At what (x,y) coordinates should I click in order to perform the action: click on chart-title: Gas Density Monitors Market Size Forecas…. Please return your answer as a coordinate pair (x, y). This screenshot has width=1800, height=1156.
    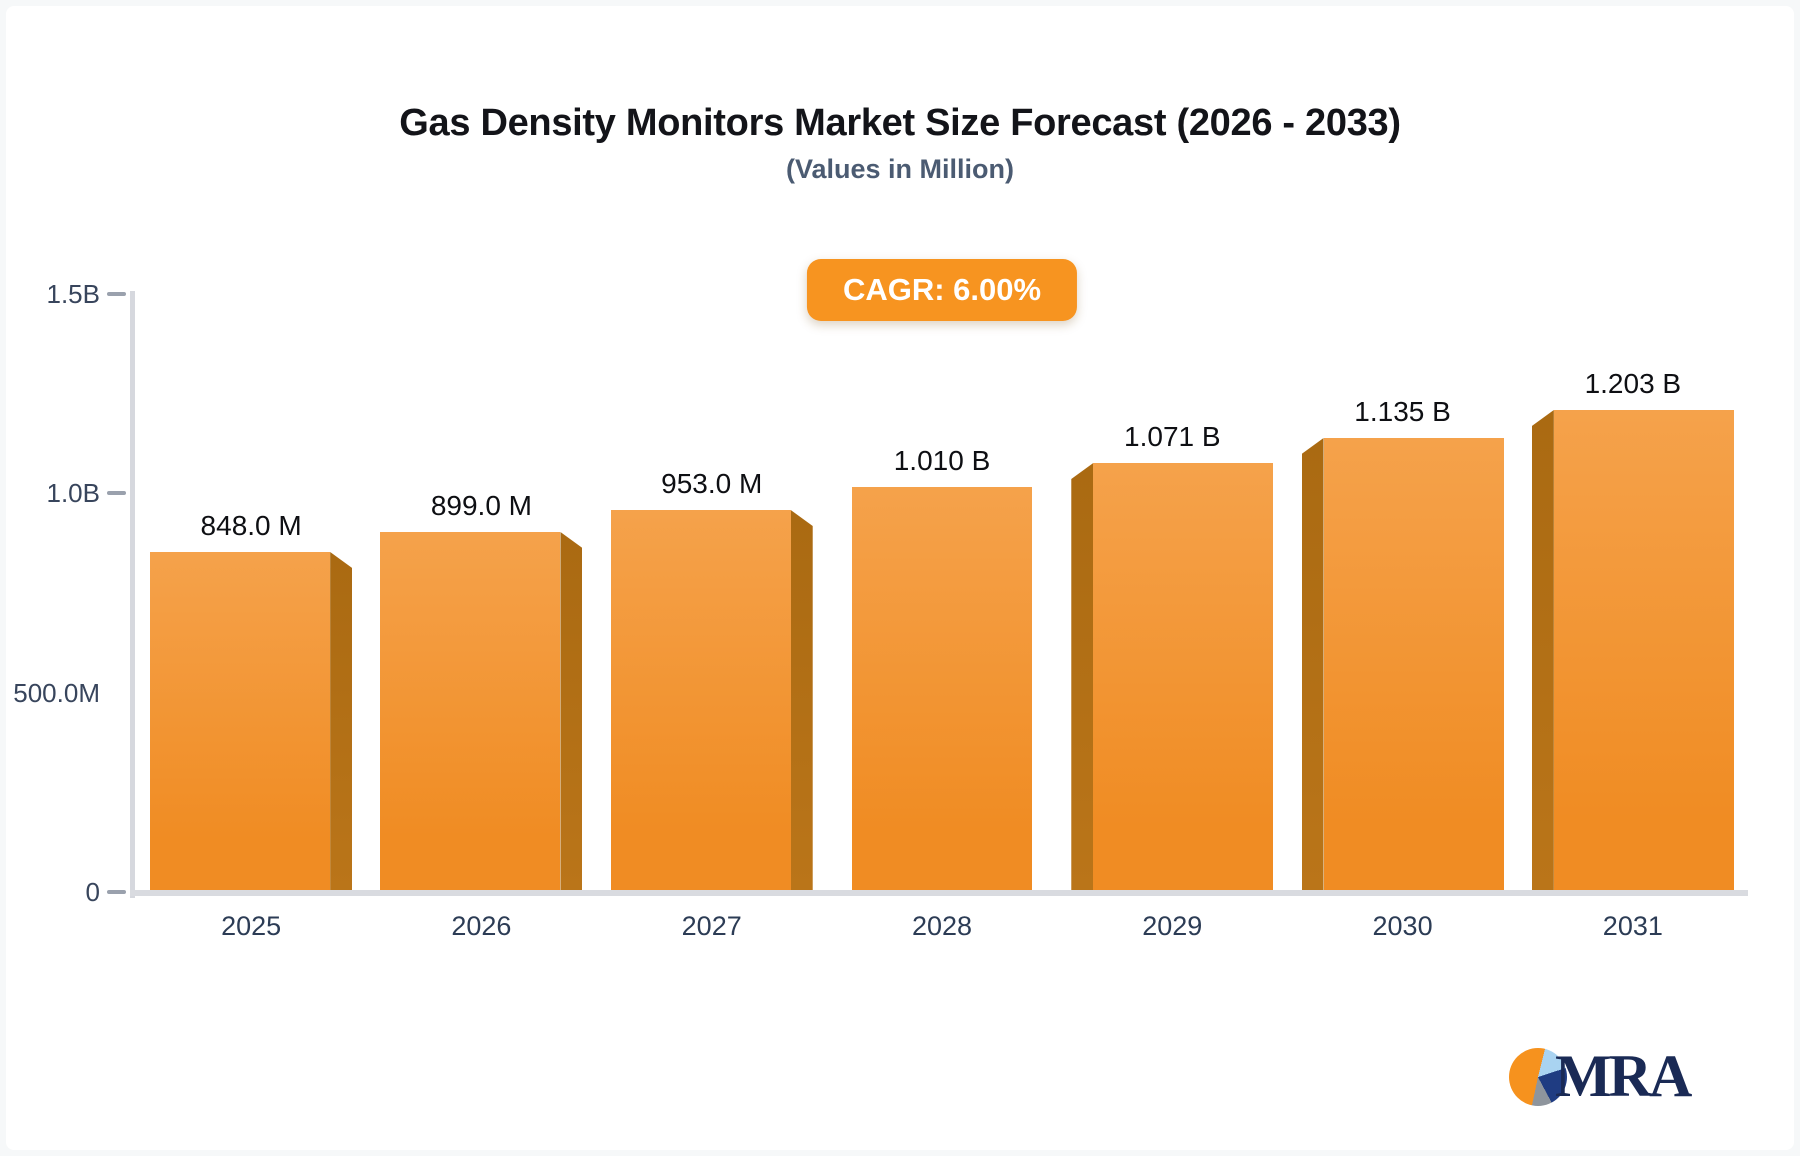
    Looking at the image, I should click on (900, 123).